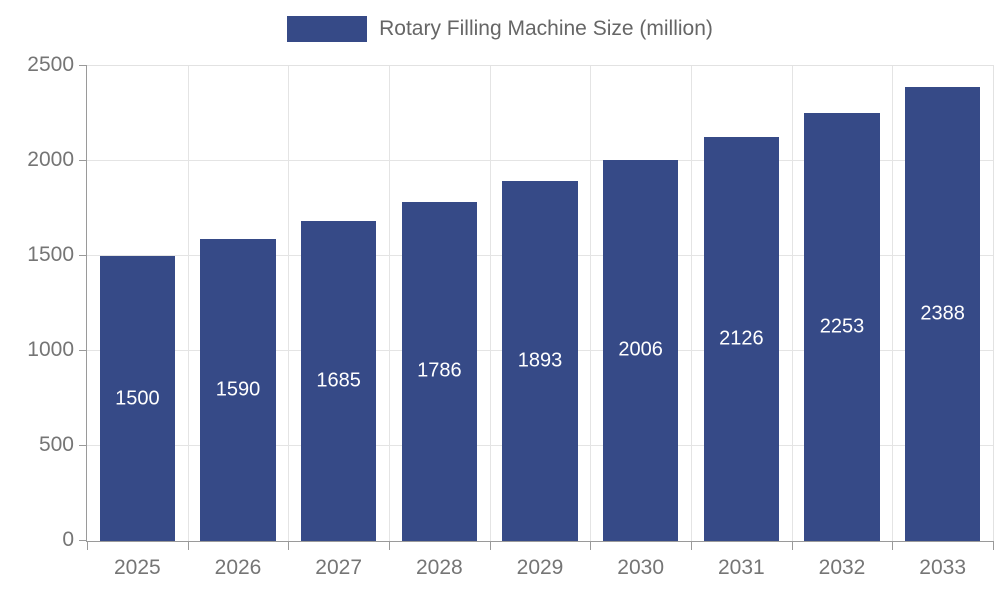  I want to click on legend-label: Rotary Filling Machine Size (million), so click(546, 28).